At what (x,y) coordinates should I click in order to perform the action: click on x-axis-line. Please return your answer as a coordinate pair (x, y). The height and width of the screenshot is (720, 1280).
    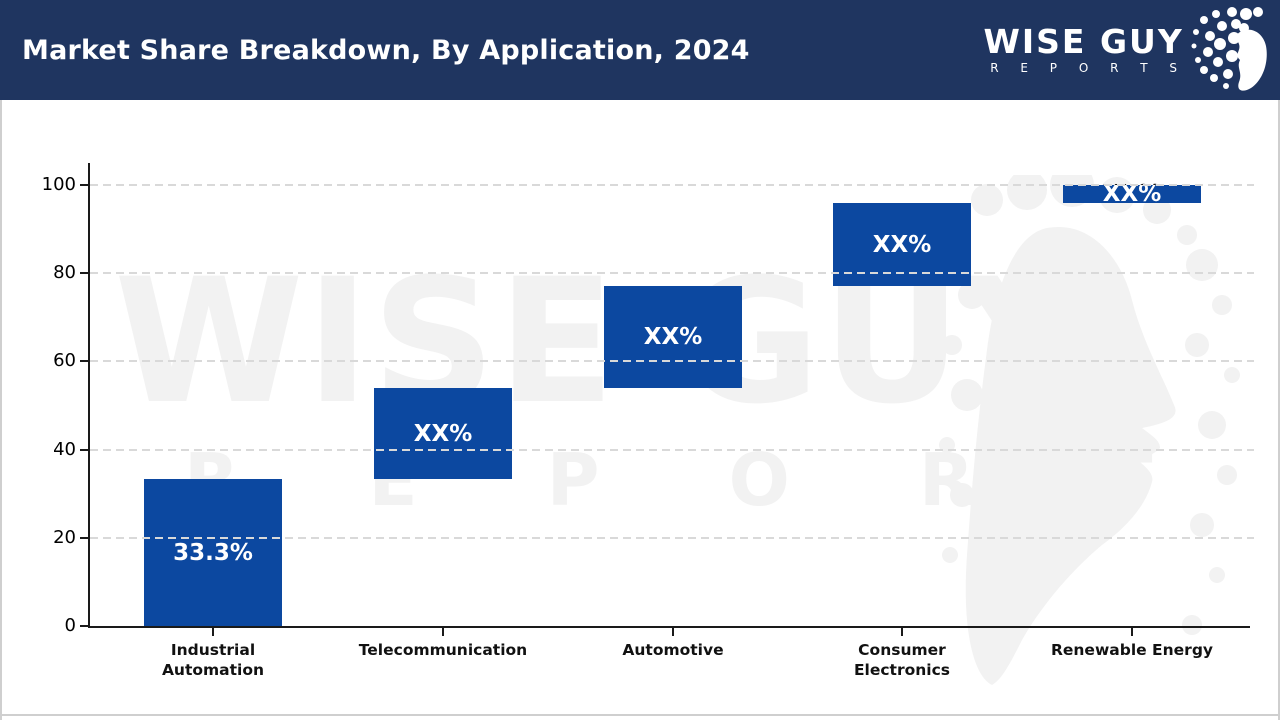
    Looking at the image, I should click on (669, 627).